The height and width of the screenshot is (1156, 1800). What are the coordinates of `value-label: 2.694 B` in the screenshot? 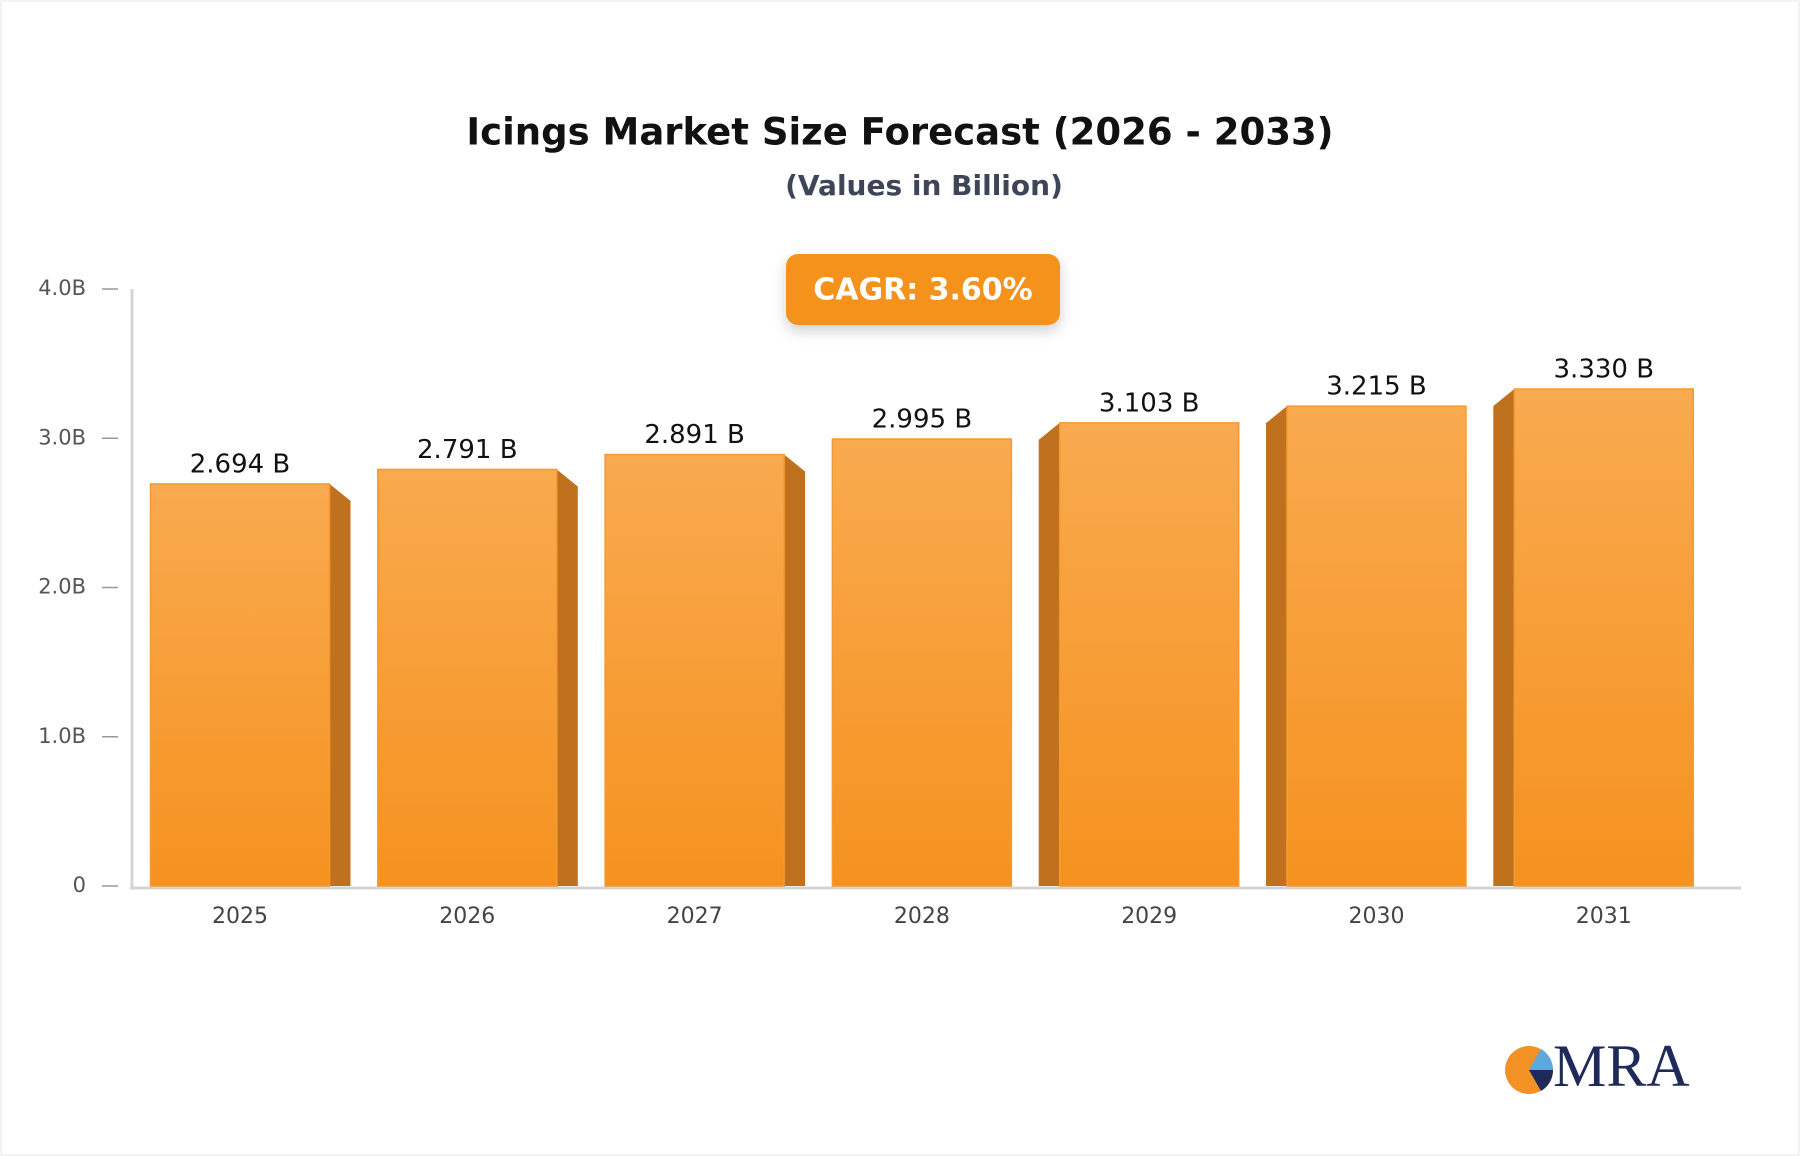 It's located at (240, 464).